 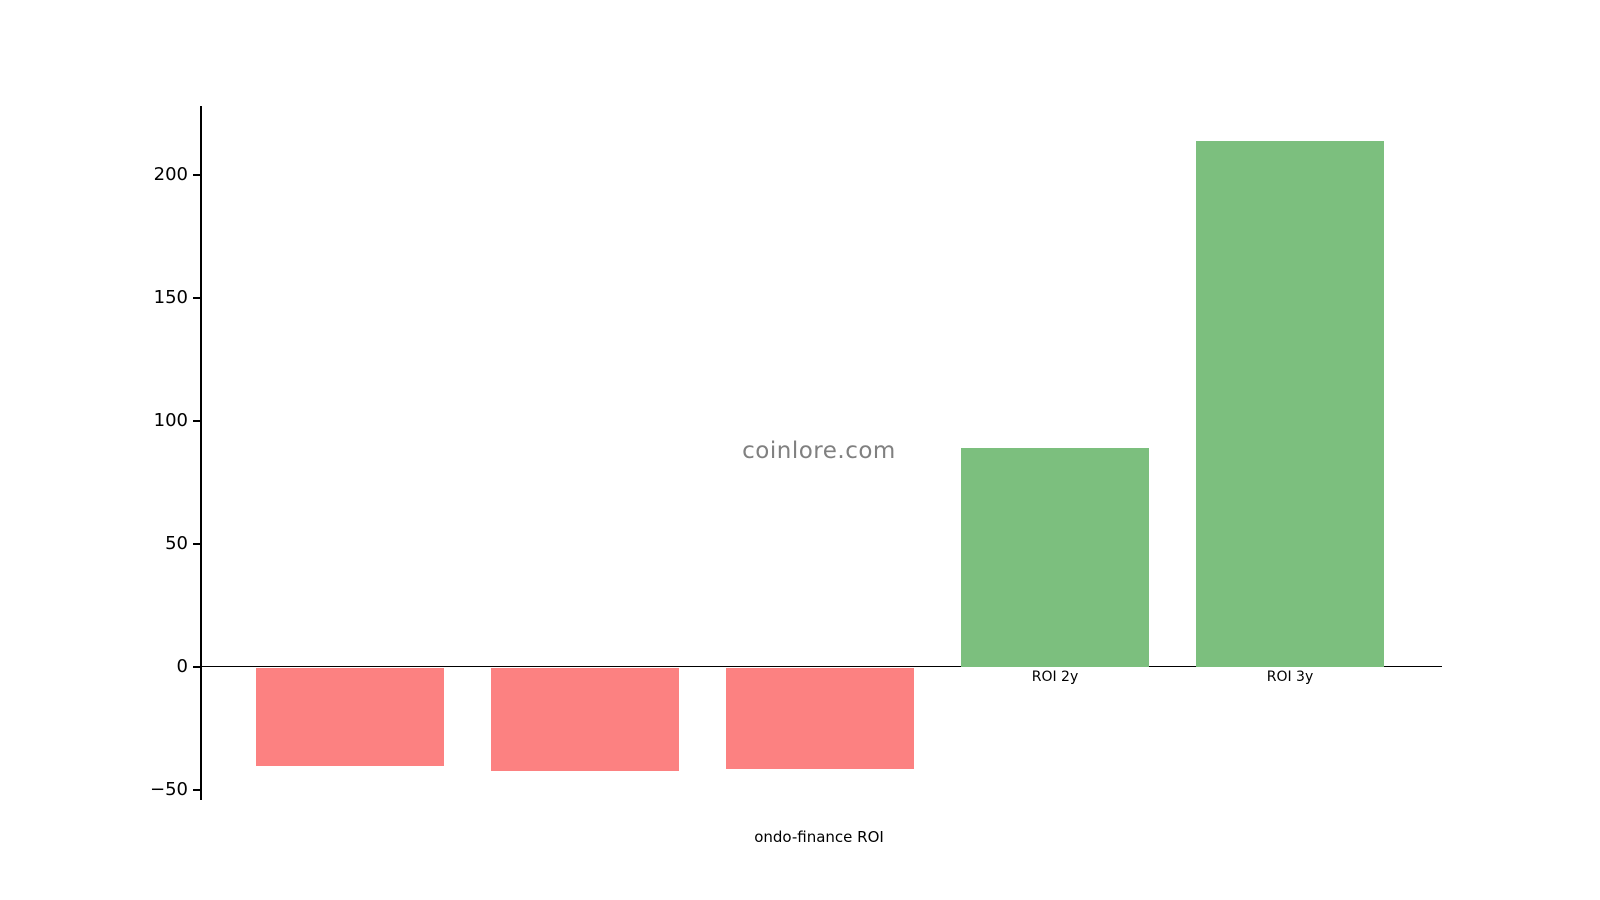 What do you see at coordinates (182, 666) in the screenshot?
I see `y-tick-label: 0` at bounding box center [182, 666].